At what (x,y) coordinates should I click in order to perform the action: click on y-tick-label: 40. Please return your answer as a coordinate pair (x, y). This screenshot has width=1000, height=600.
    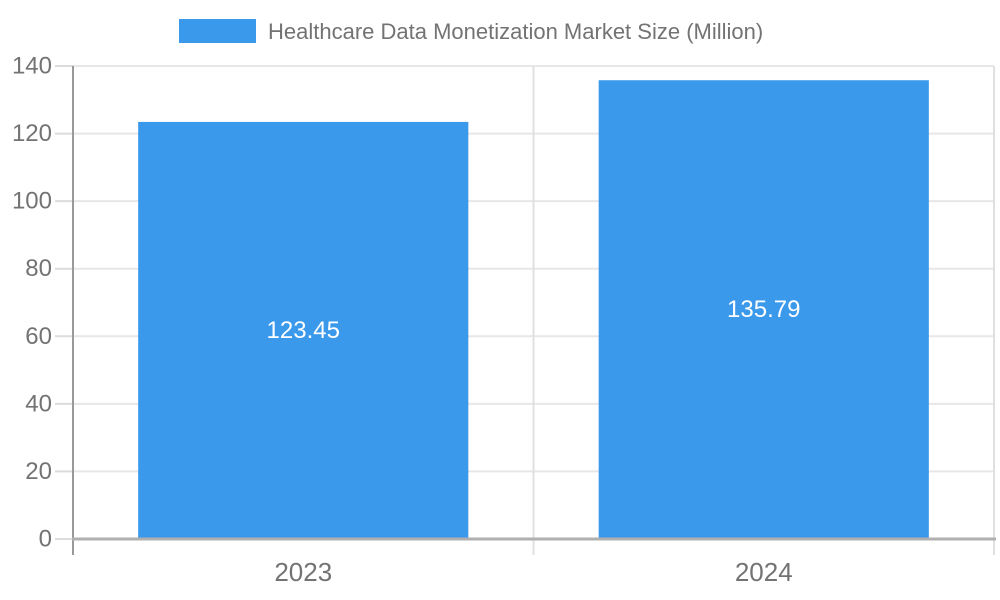
    Looking at the image, I should click on (38, 403).